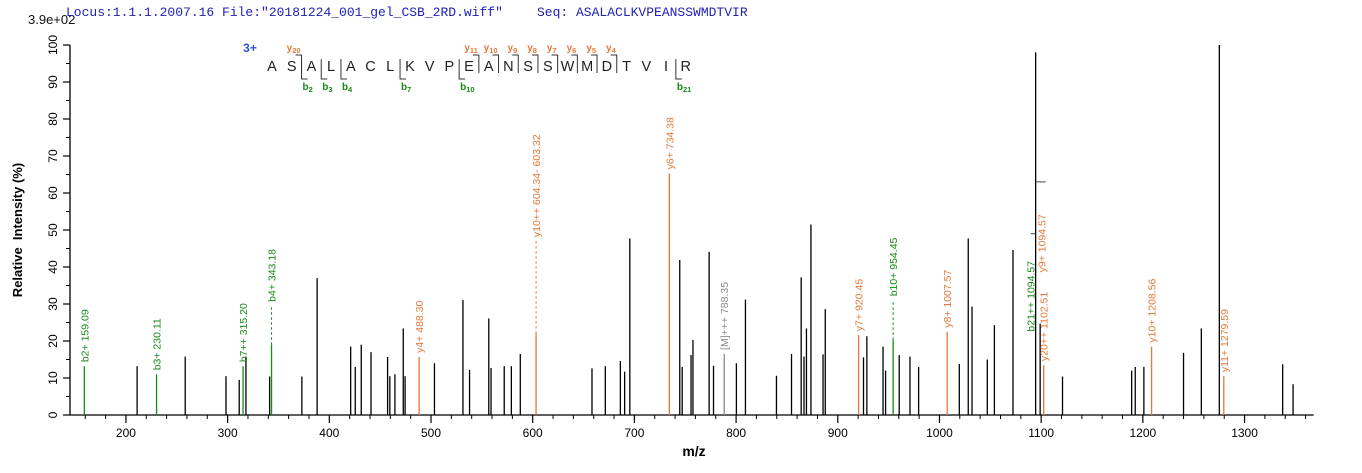 This screenshot has height=473, width=1362. I want to click on y-ion-label: y5, so click(591, 49).